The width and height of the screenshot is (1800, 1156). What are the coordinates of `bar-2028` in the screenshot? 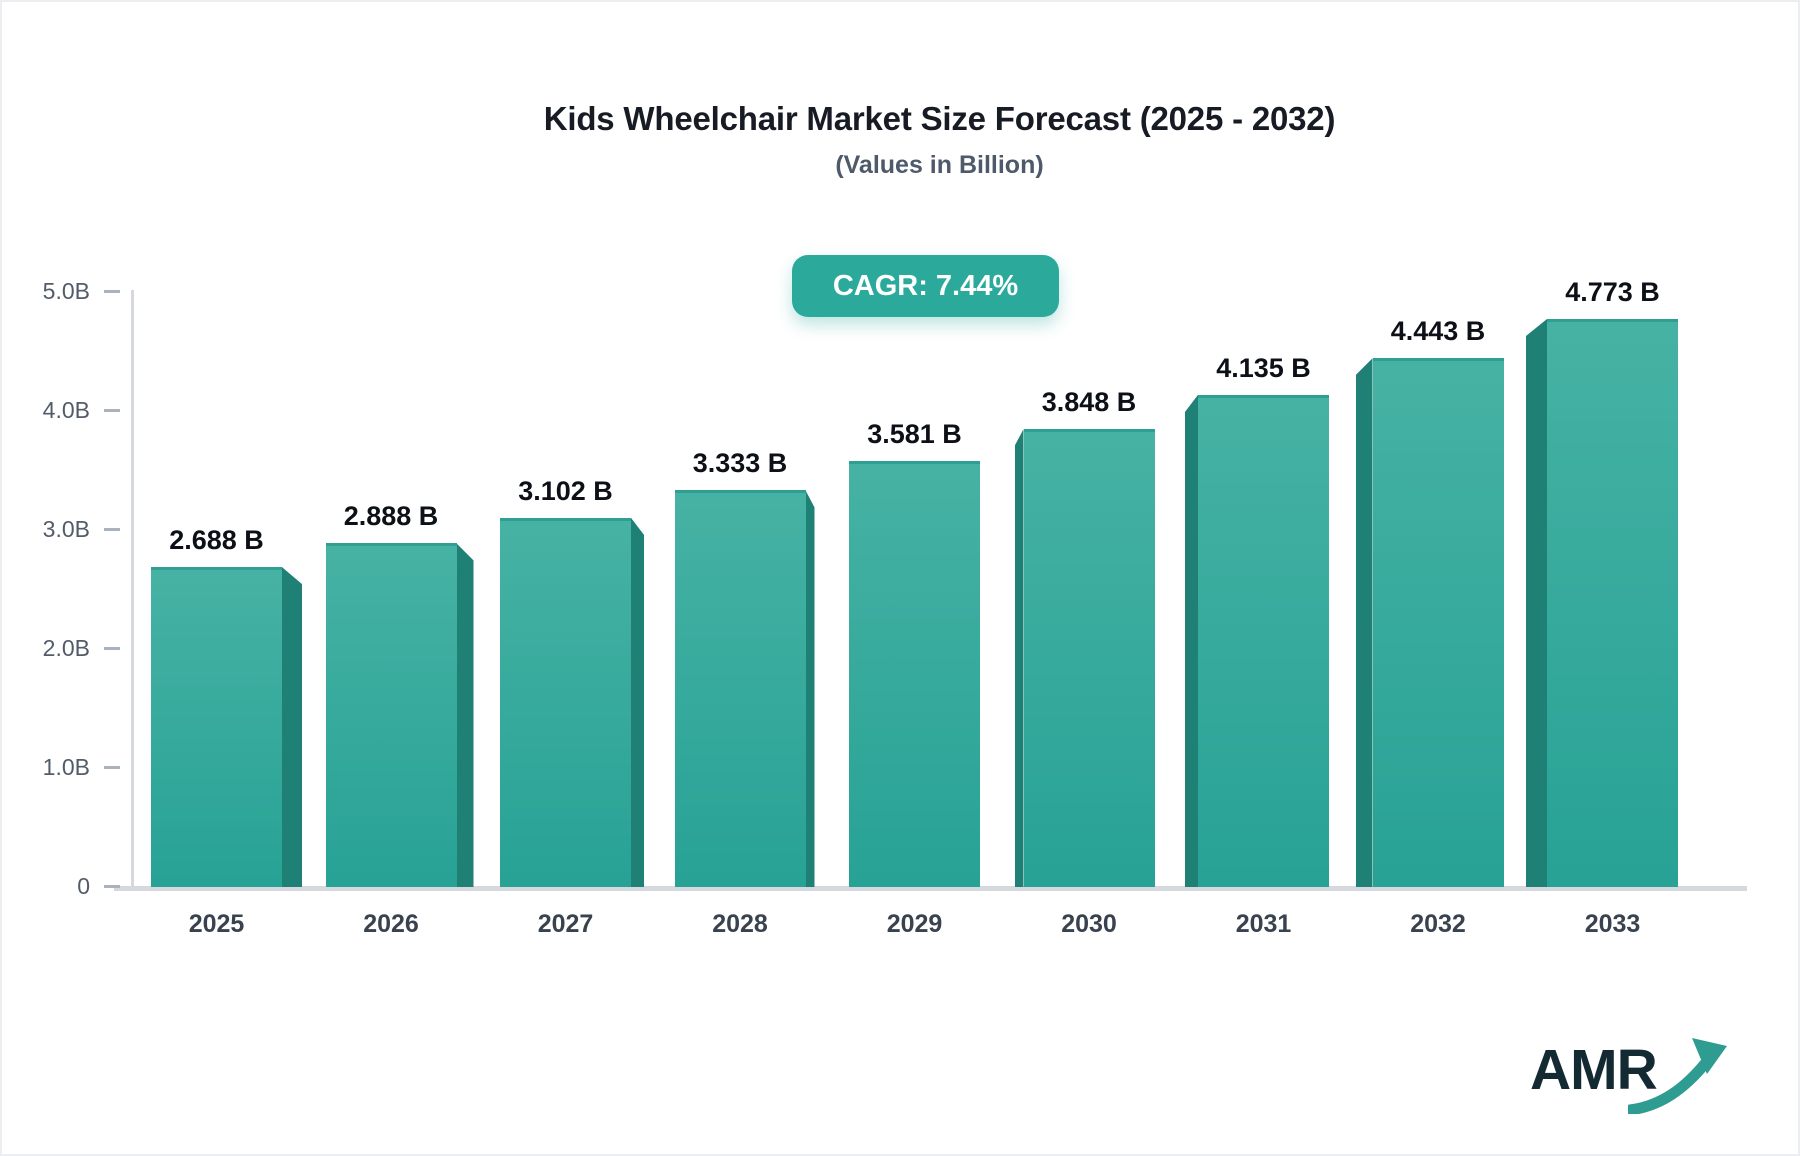 It's located at (740, 688).